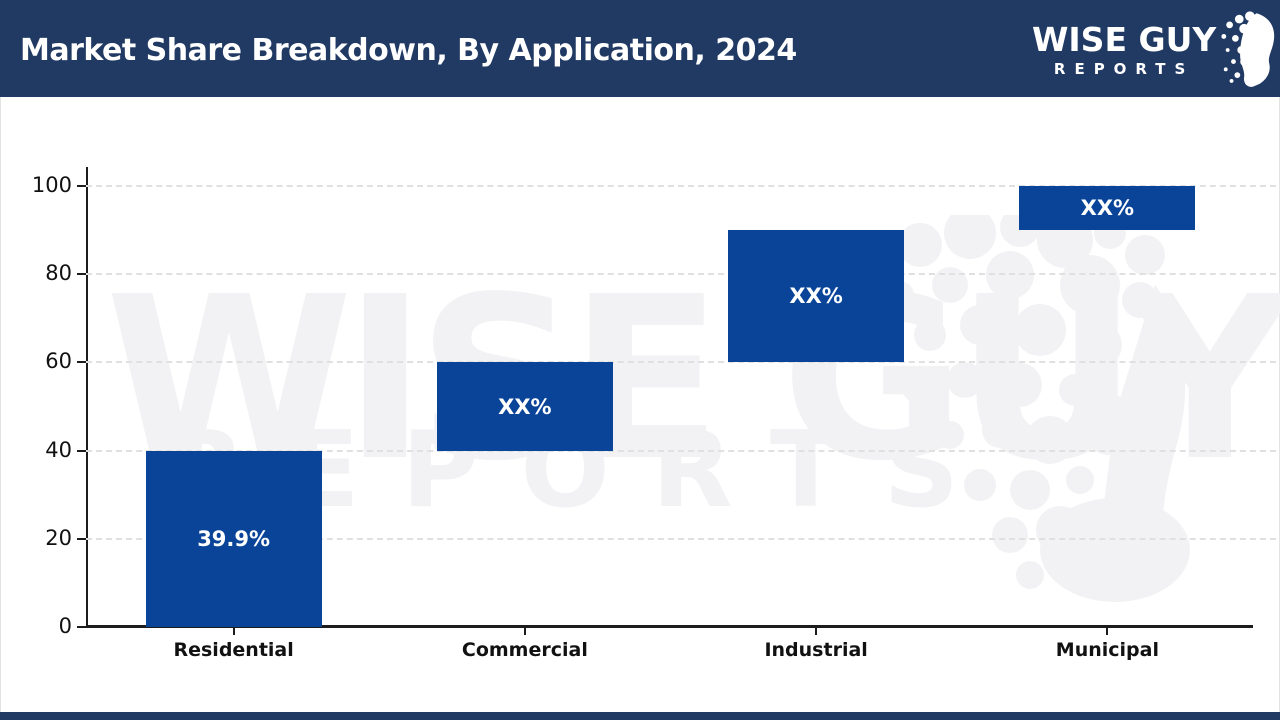 The height and width of the screenshot is (720, 1280). Describe the element at coordinates (65, 626) in the screenshot. I see `y-tick-label: 0` at that location.